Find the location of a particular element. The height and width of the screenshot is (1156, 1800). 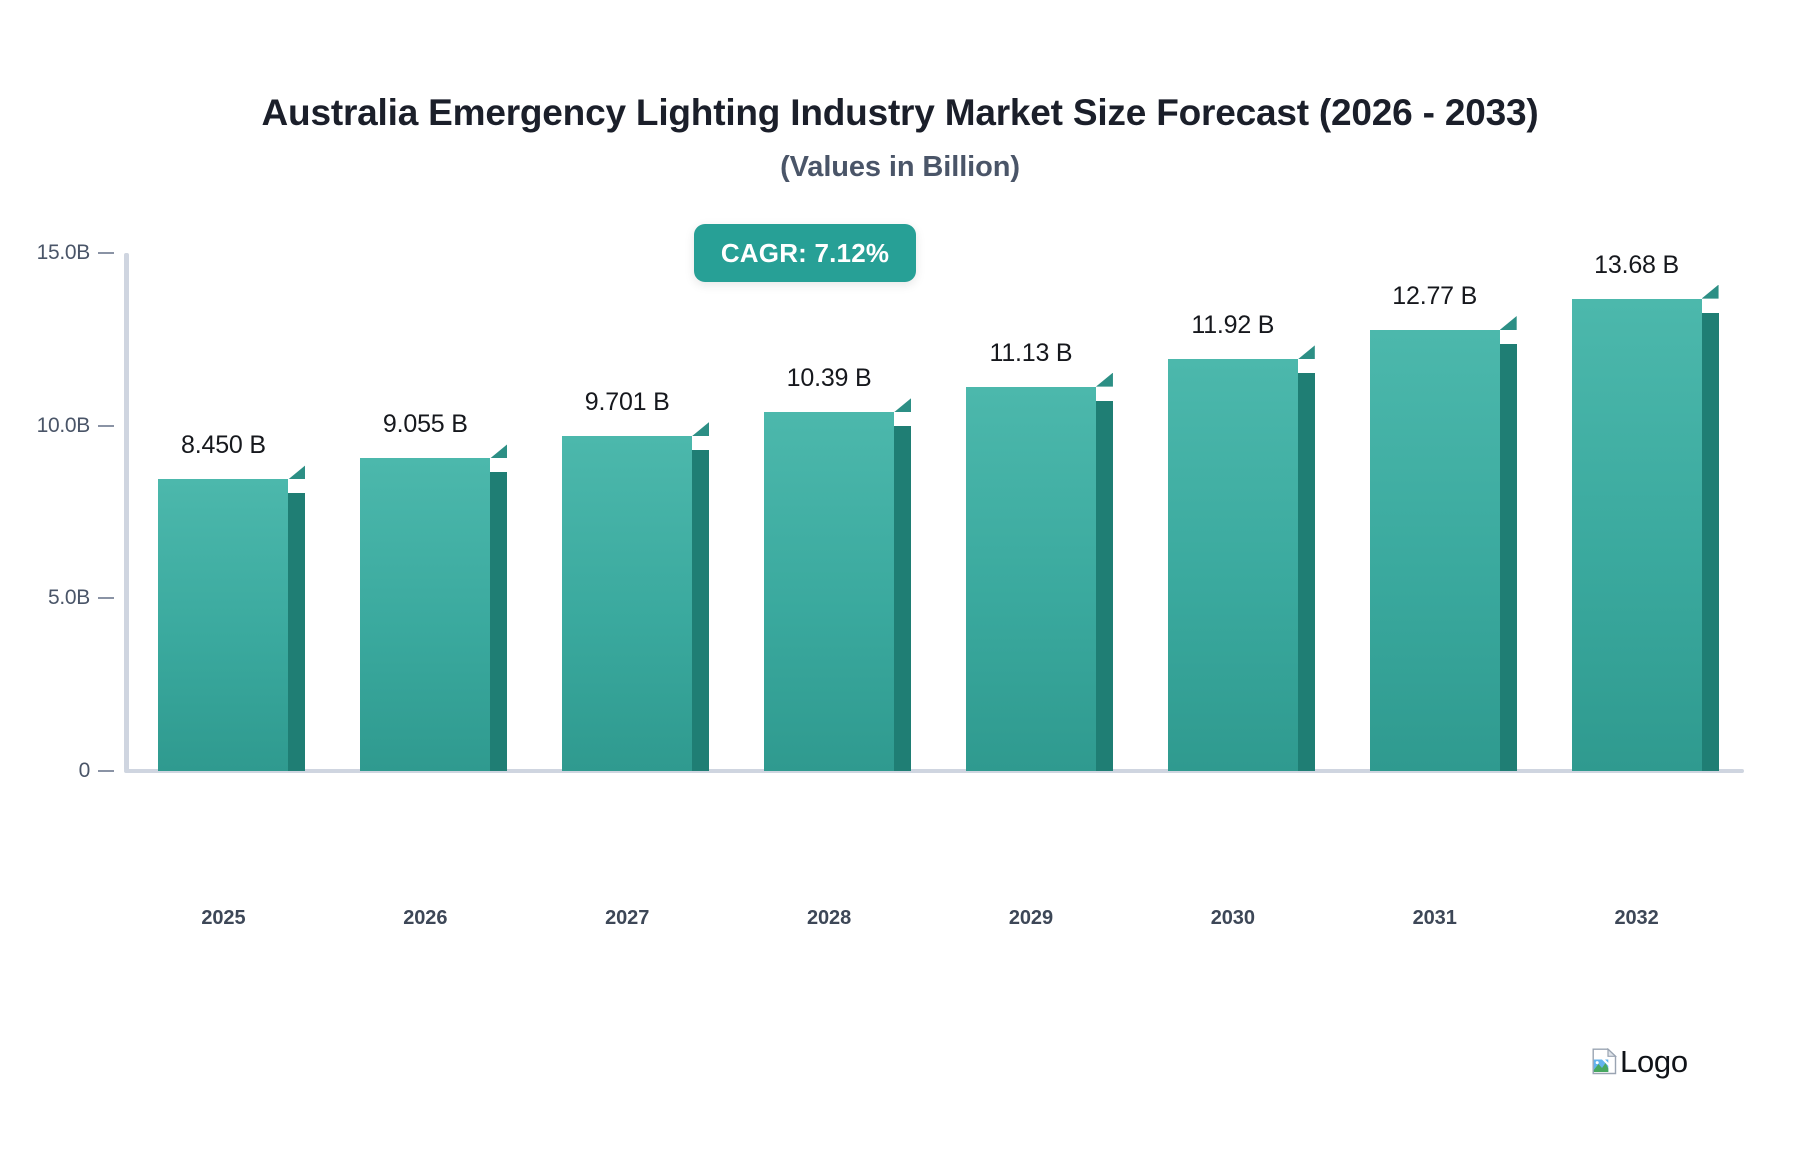

x-axis-tick-label: 2029 is located at coordinates (1030, 918).